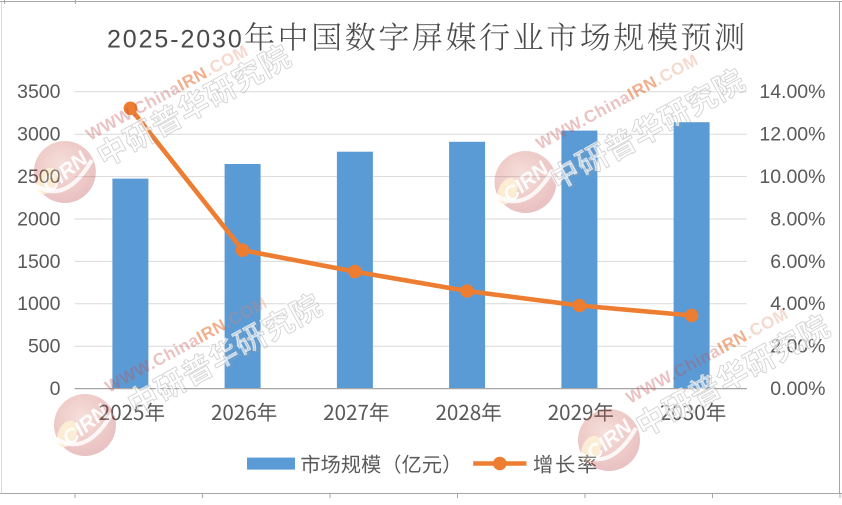 This screenshot has width=842, height=505. What do you see at coordinates (797, 304) in the screenshot?
I see `svg-text: 4.00%` at bounding box center [797, 304].